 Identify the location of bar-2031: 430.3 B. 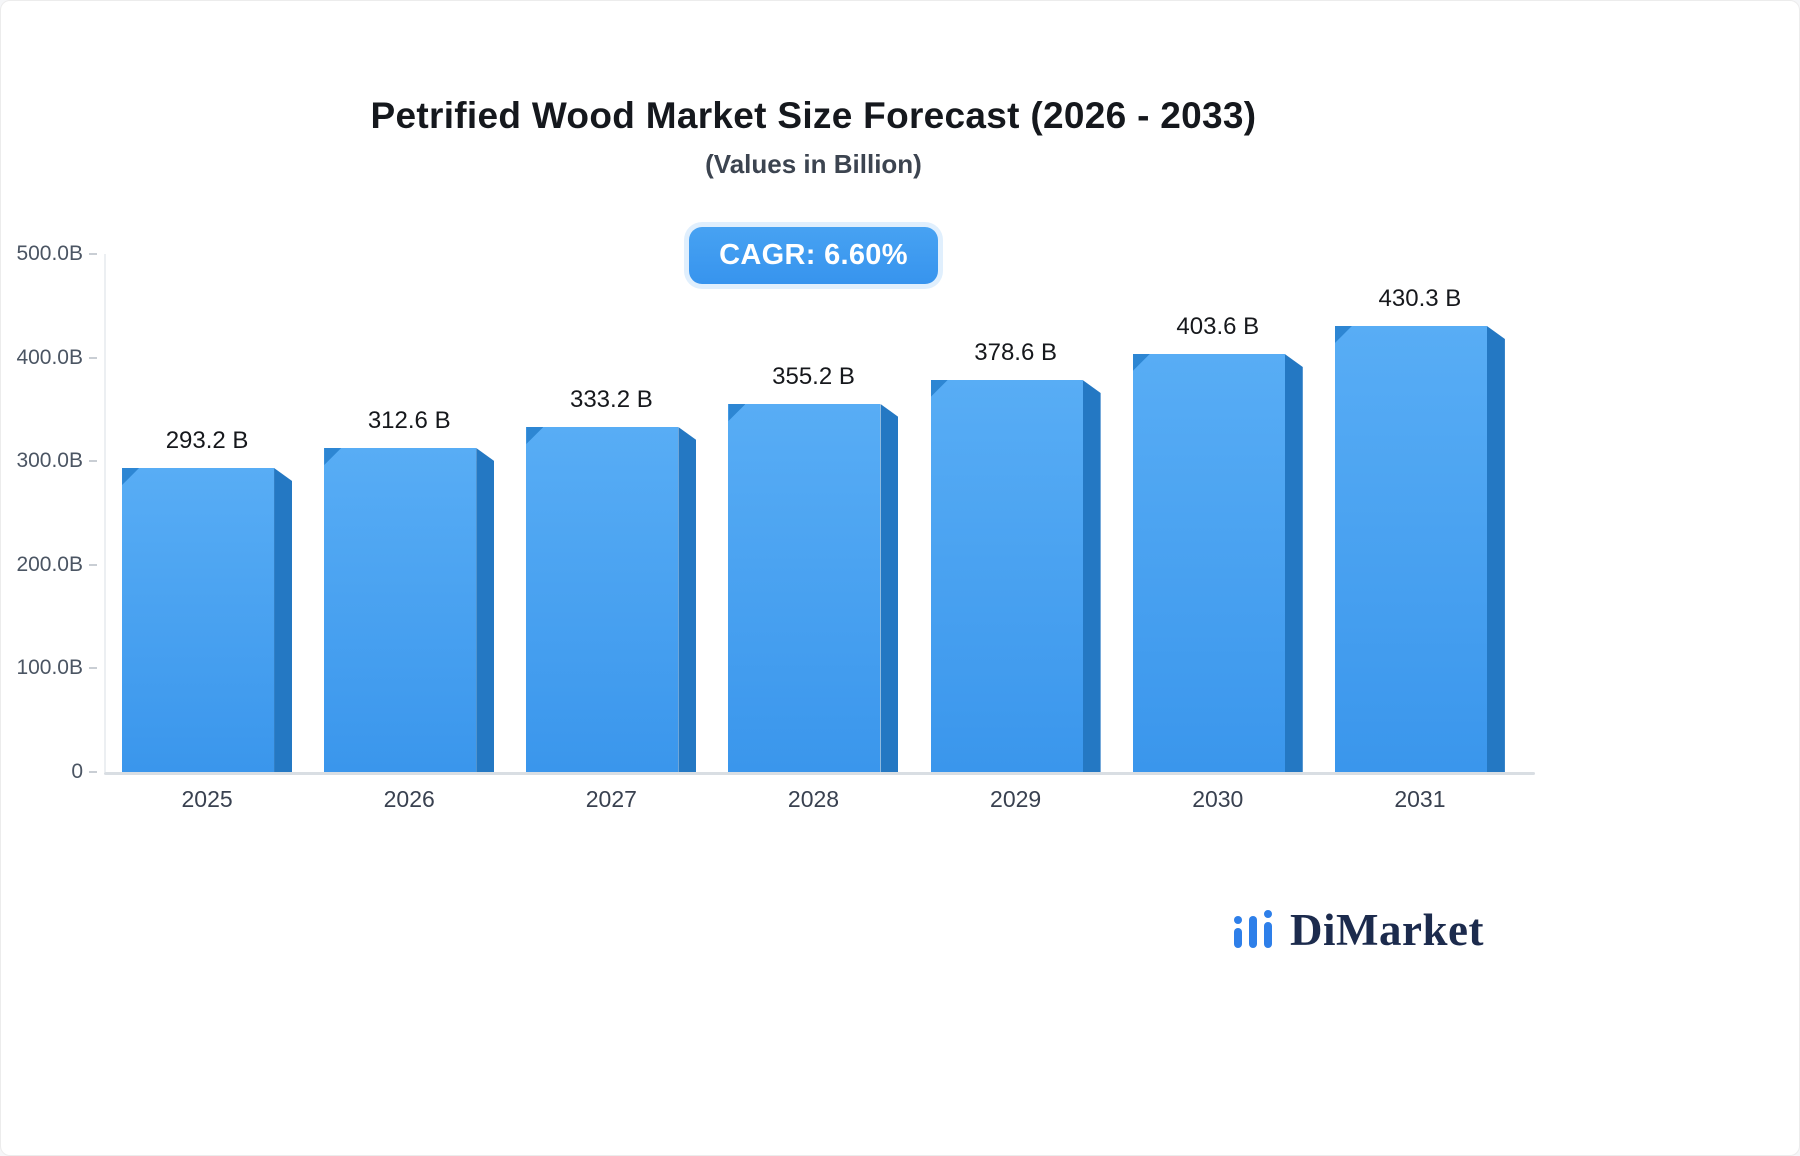
(1419, 528).